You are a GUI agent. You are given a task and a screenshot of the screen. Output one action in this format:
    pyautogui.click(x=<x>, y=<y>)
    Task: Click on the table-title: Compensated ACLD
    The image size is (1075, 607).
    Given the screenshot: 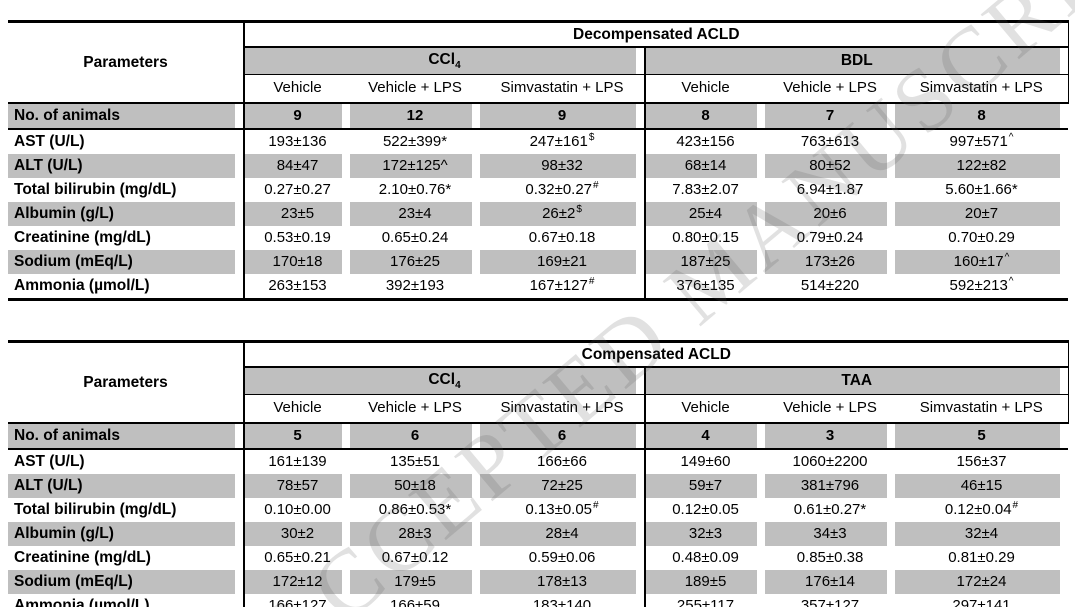 What is the action you would take?
    pyautogui.click(x=655, y=354)
    